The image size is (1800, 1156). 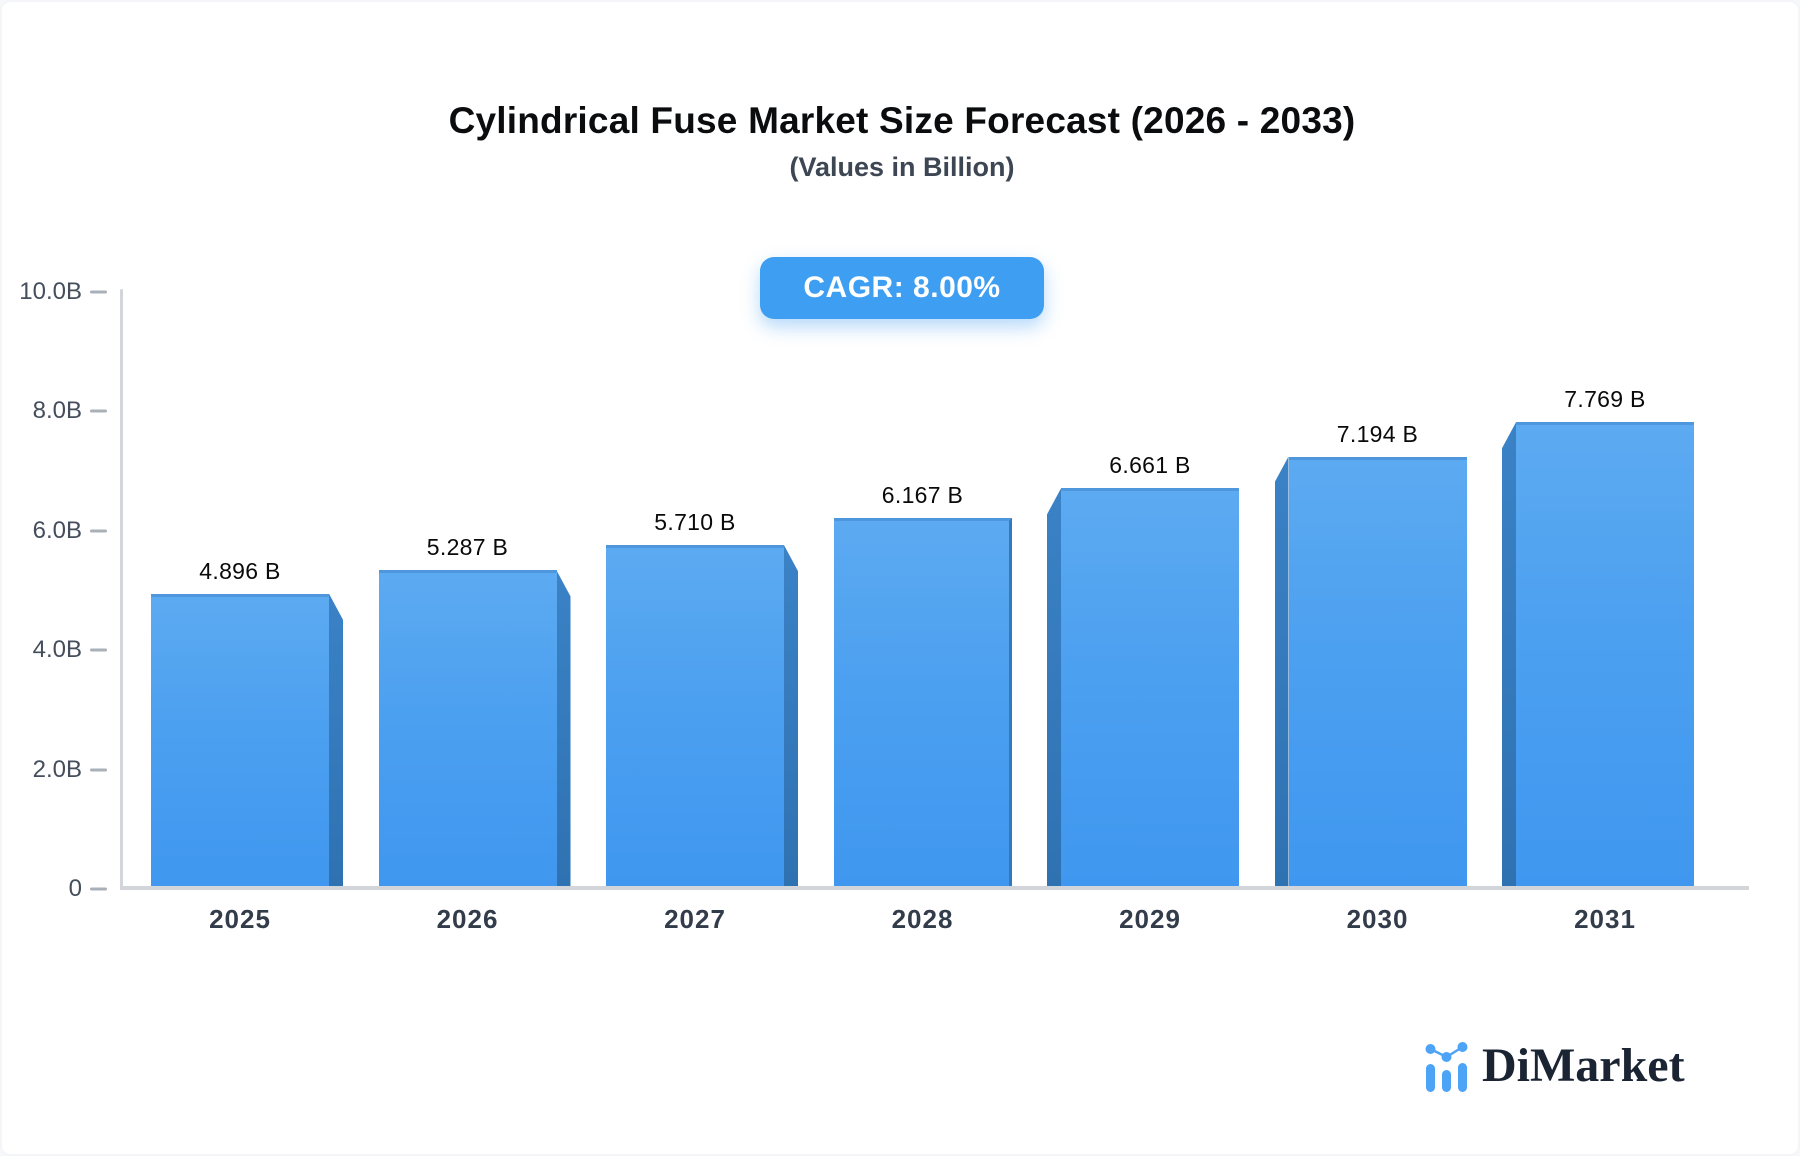 I want to click on y-axis-line, so click(x=121, y=589).